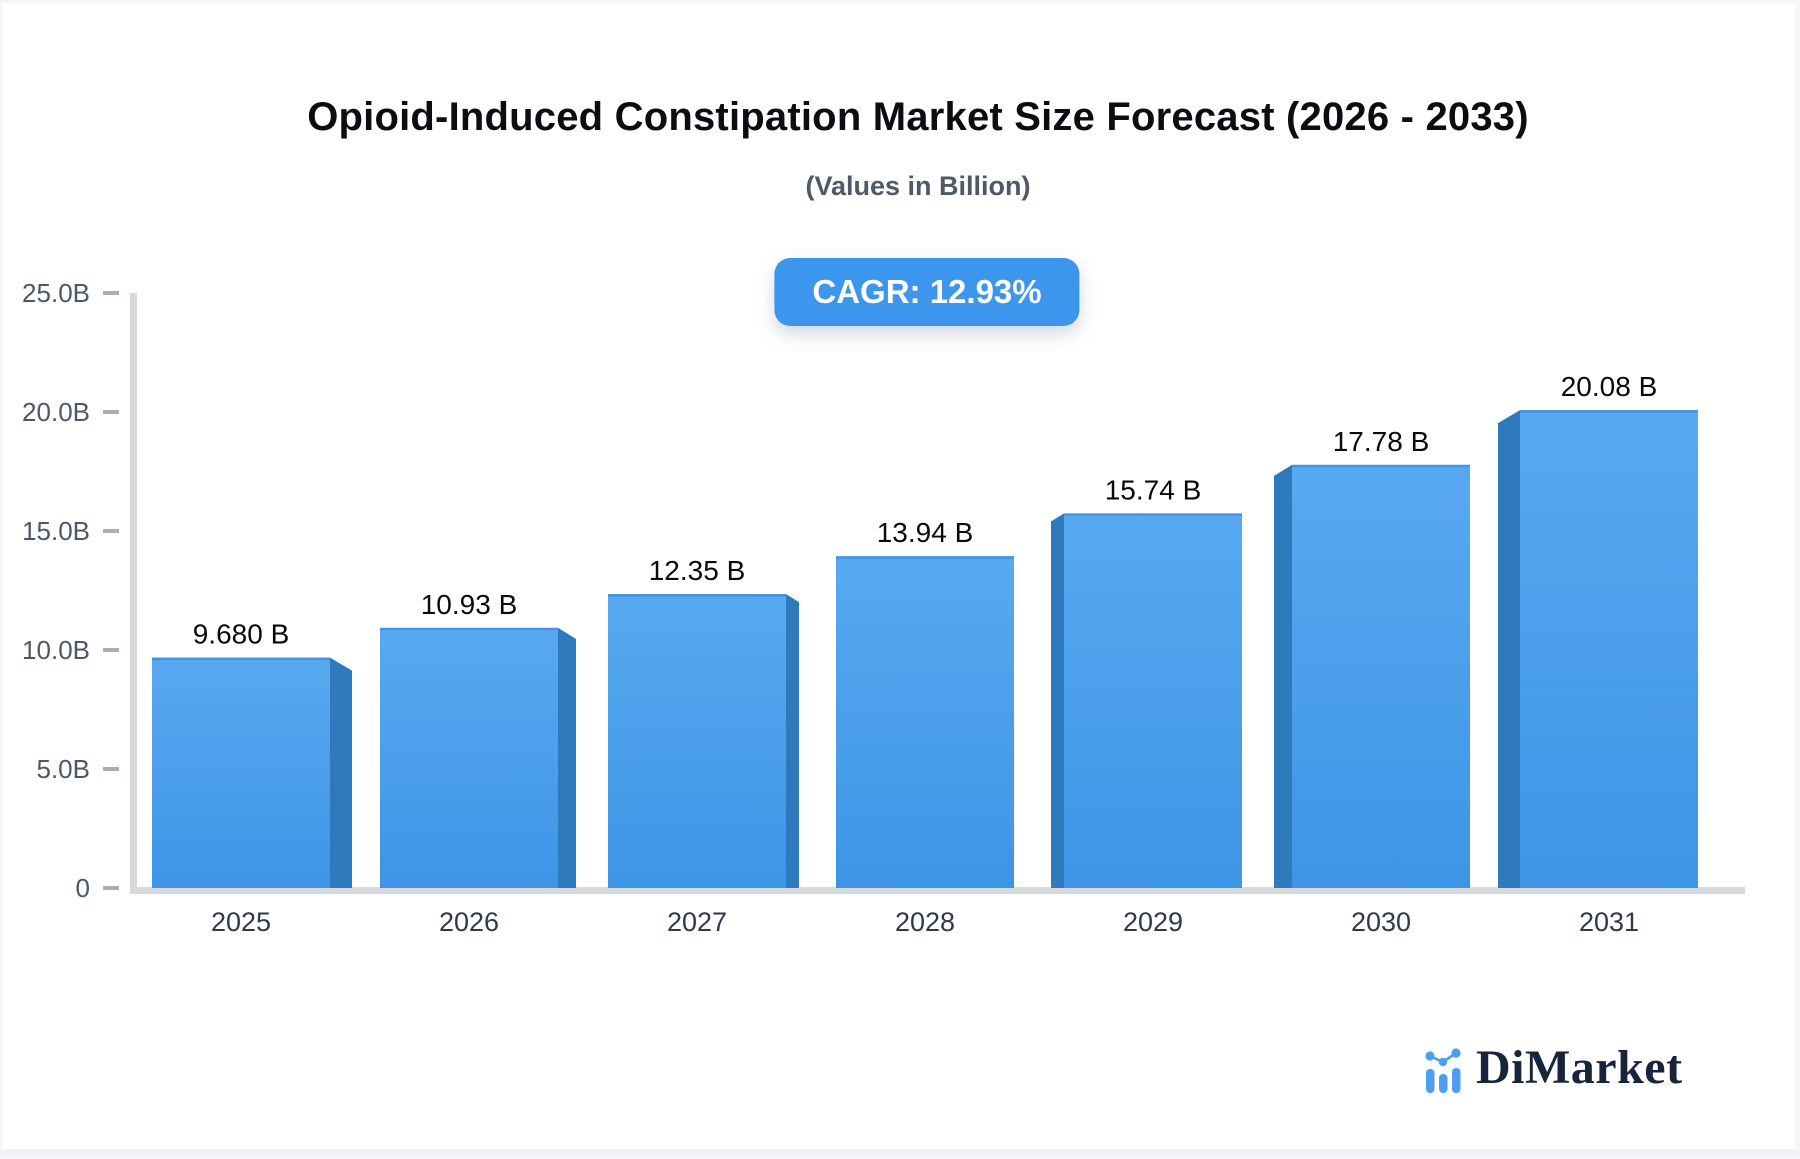 The height and width of the screenshot is (1159, 1800). What do you see at coordinates (1153, 489) in the screenshot?
I see `bar-value-label: 15.74 B` at bounding box center [1153, 489].